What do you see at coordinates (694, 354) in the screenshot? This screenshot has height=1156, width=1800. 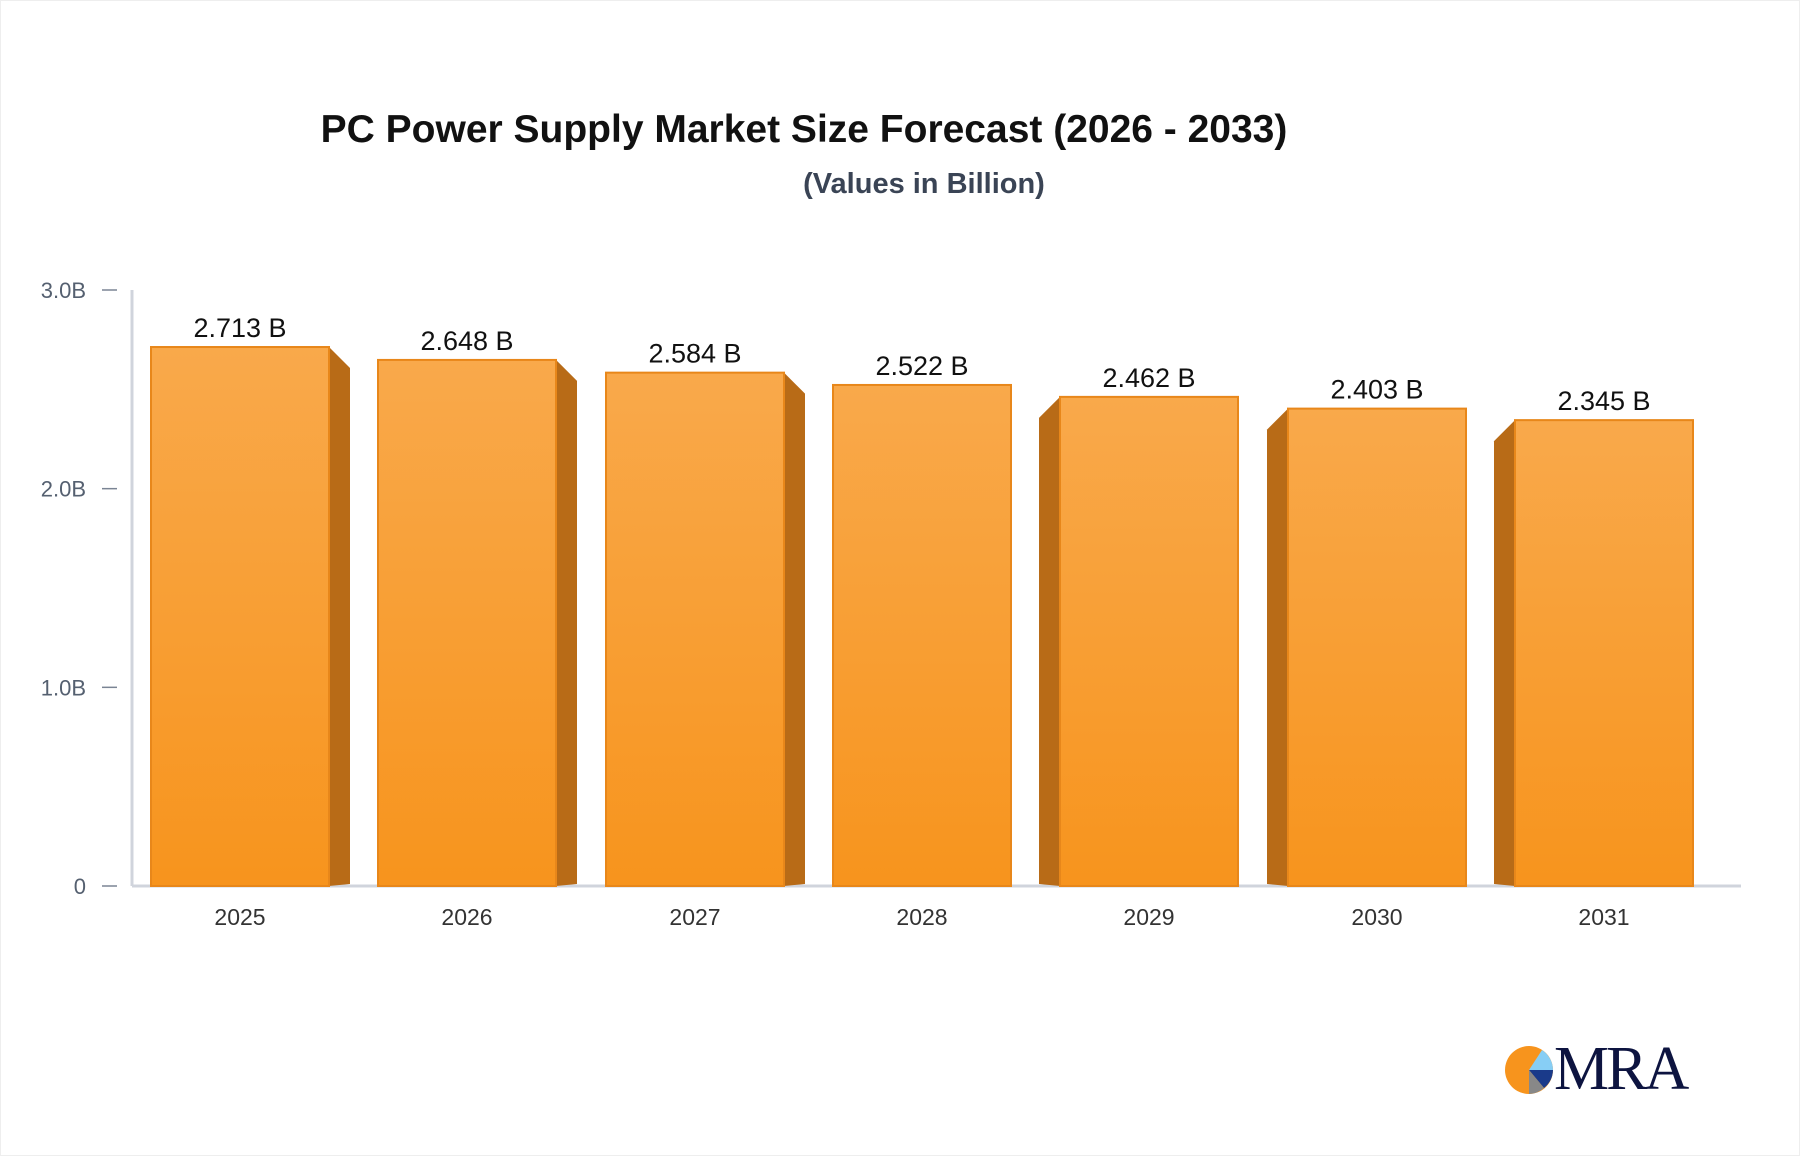 I see `data-label: 2.584 B` at bounding box center [694, 354].